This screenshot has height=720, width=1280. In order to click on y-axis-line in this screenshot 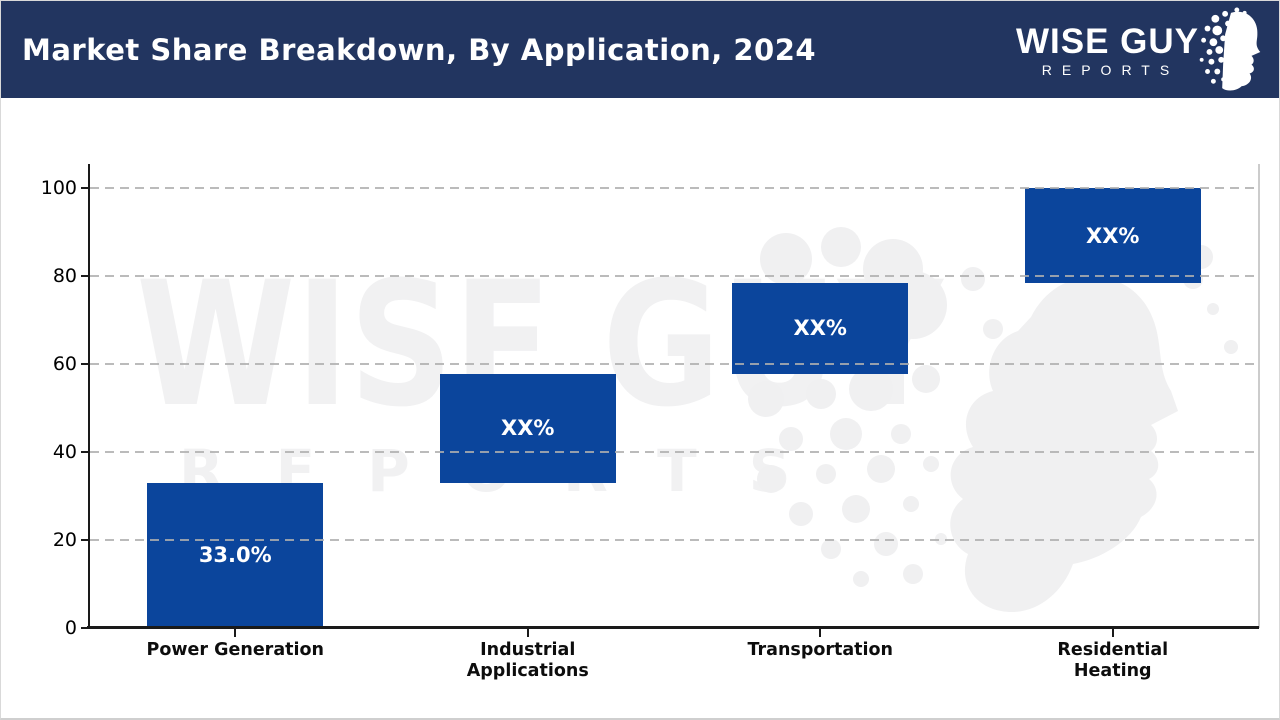, I will do `click(89, 396)`.